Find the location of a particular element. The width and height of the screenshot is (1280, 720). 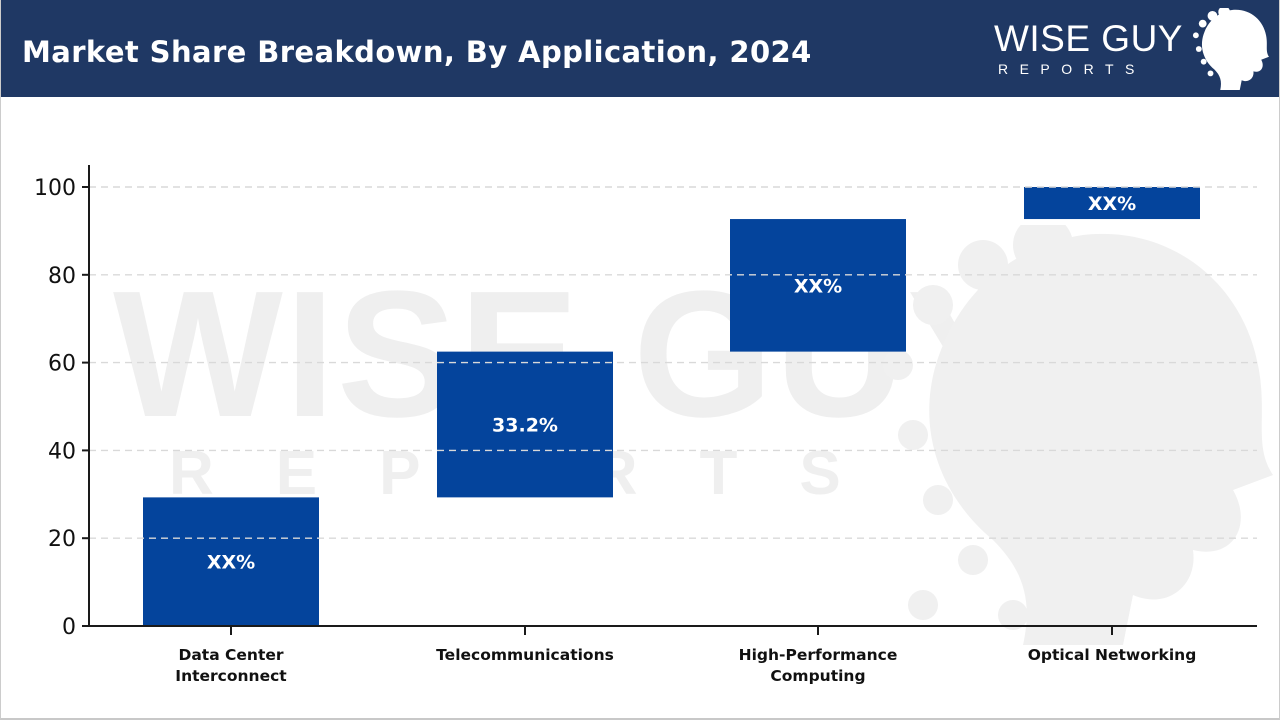

y-tick-label: 100 is located at coordinates (55, 188).